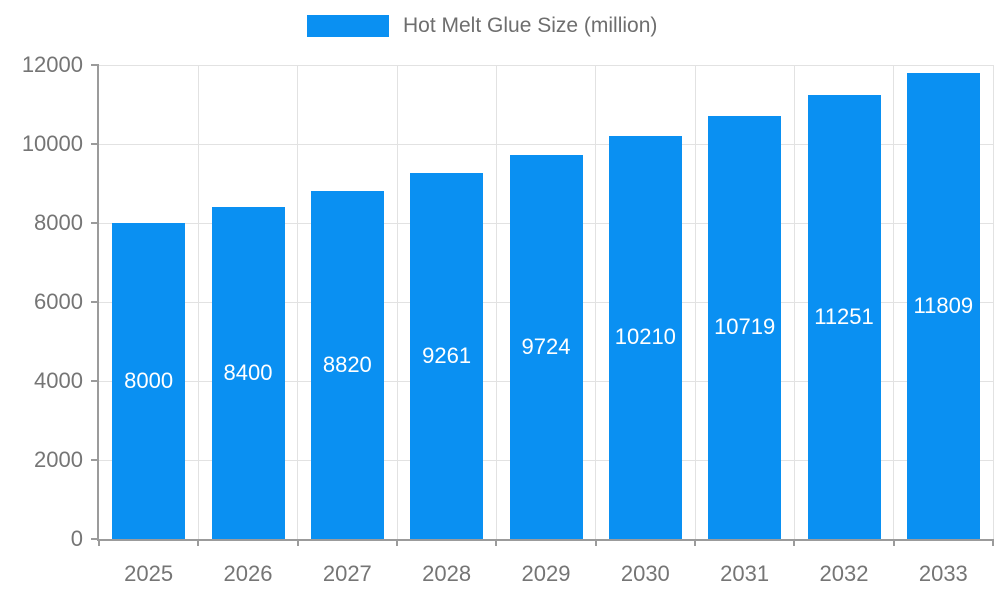 This screenshot has width=1000, height=600. What do you see at coordinates (943, 573) in the screenshot?
I see `x-tick-label: 2033` at bounding box center [943, 573].